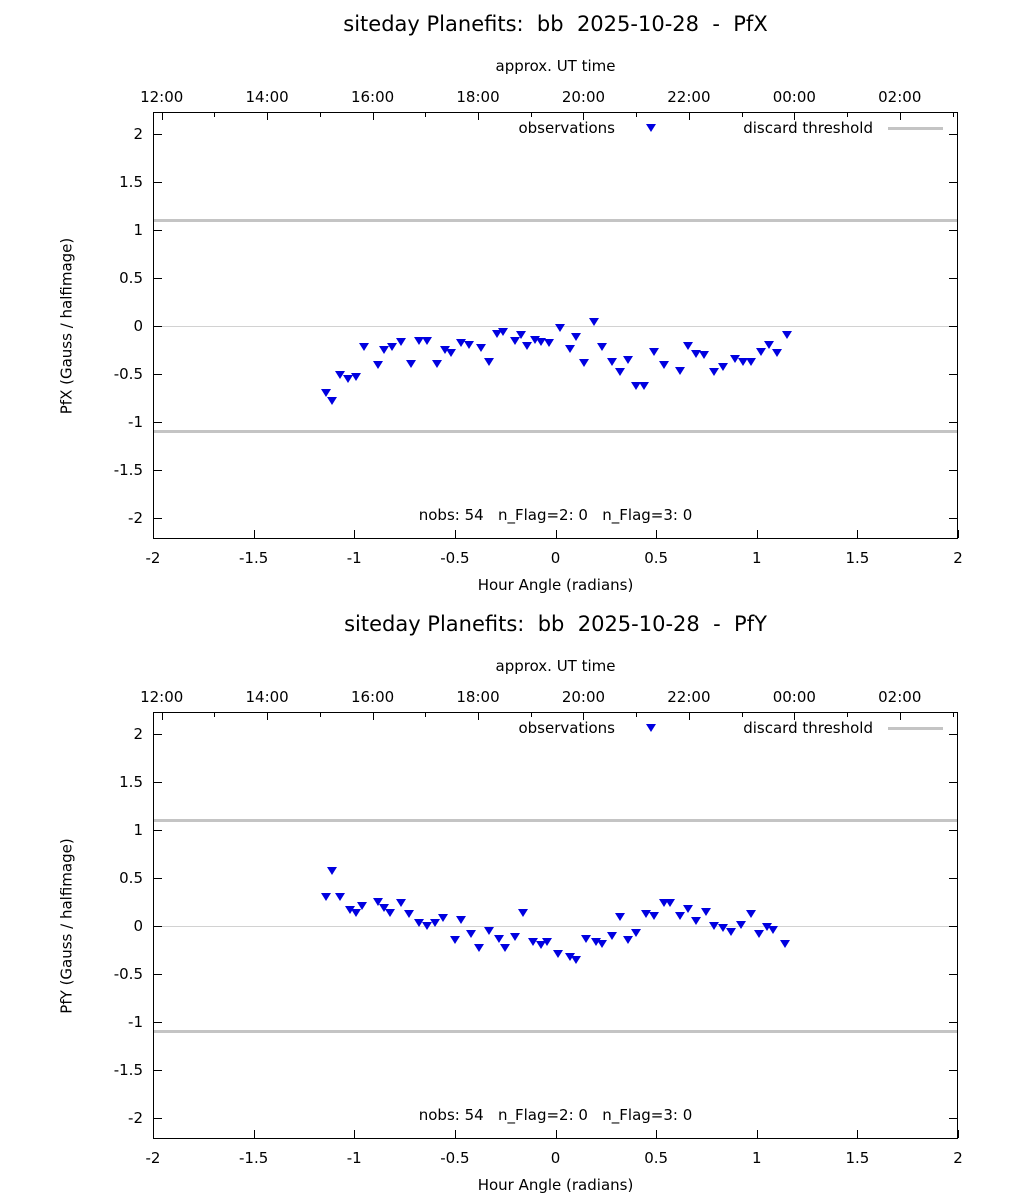 The width and height of the screenshot is (1024, 1200). What do you see at coordinates (267, 697) in the screenshot?
I see `ut-tick-label: 14:00` at bounding box center [267, 697].